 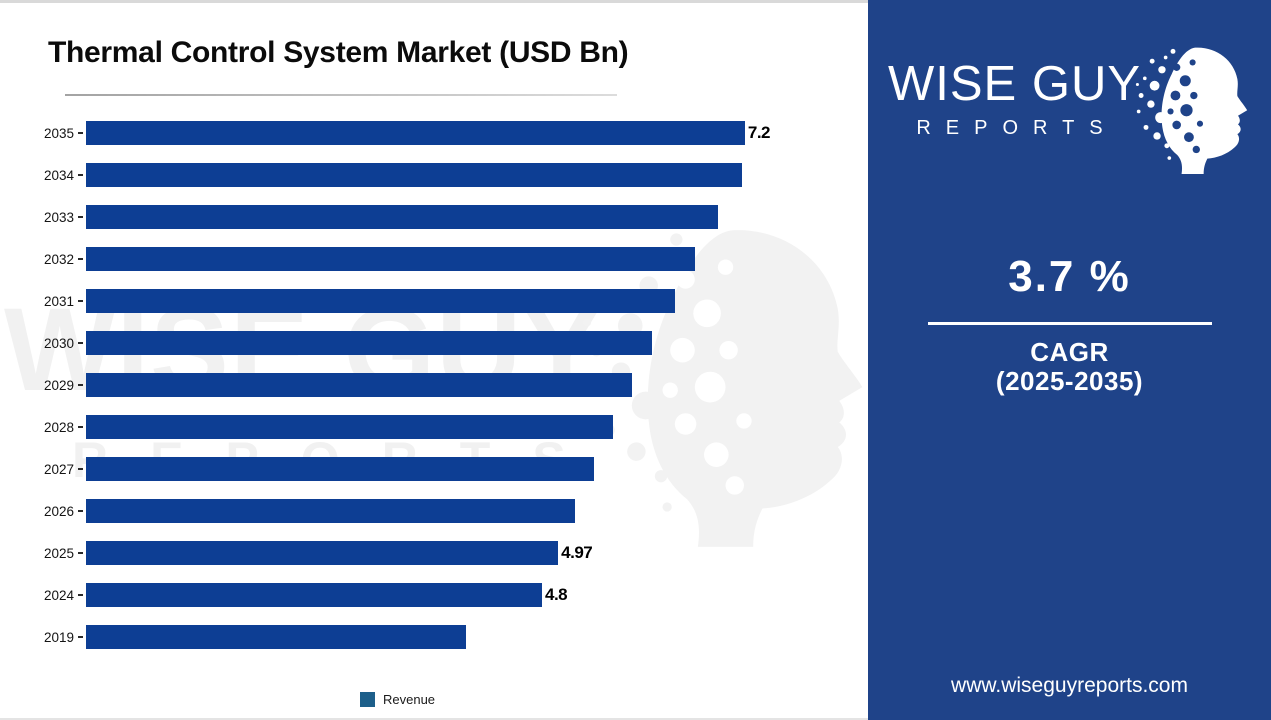 I want to click on bar-row: 2026, so click(x=428, y=511).